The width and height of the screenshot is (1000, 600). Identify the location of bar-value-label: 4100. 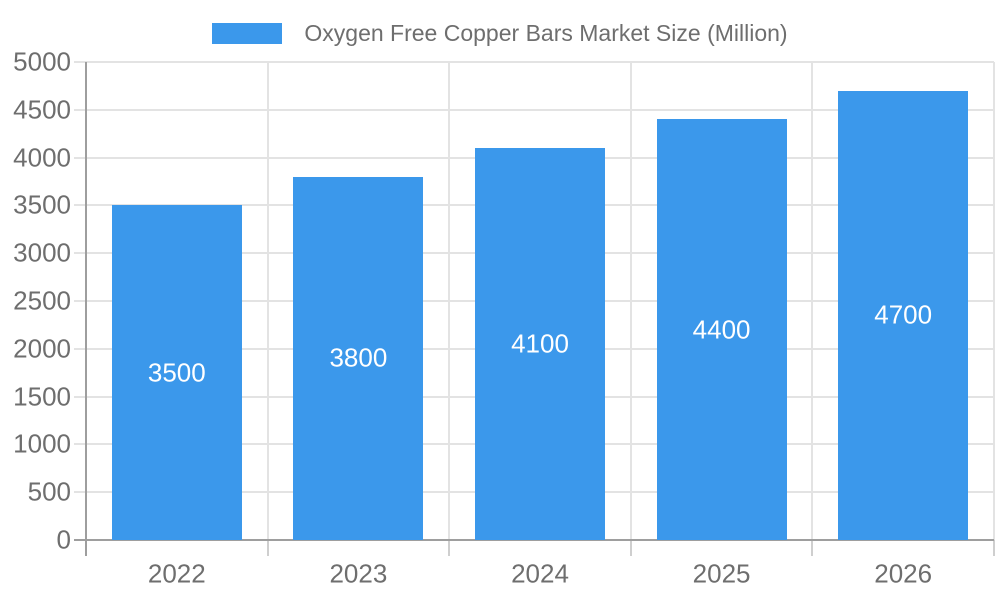
(540, 343).